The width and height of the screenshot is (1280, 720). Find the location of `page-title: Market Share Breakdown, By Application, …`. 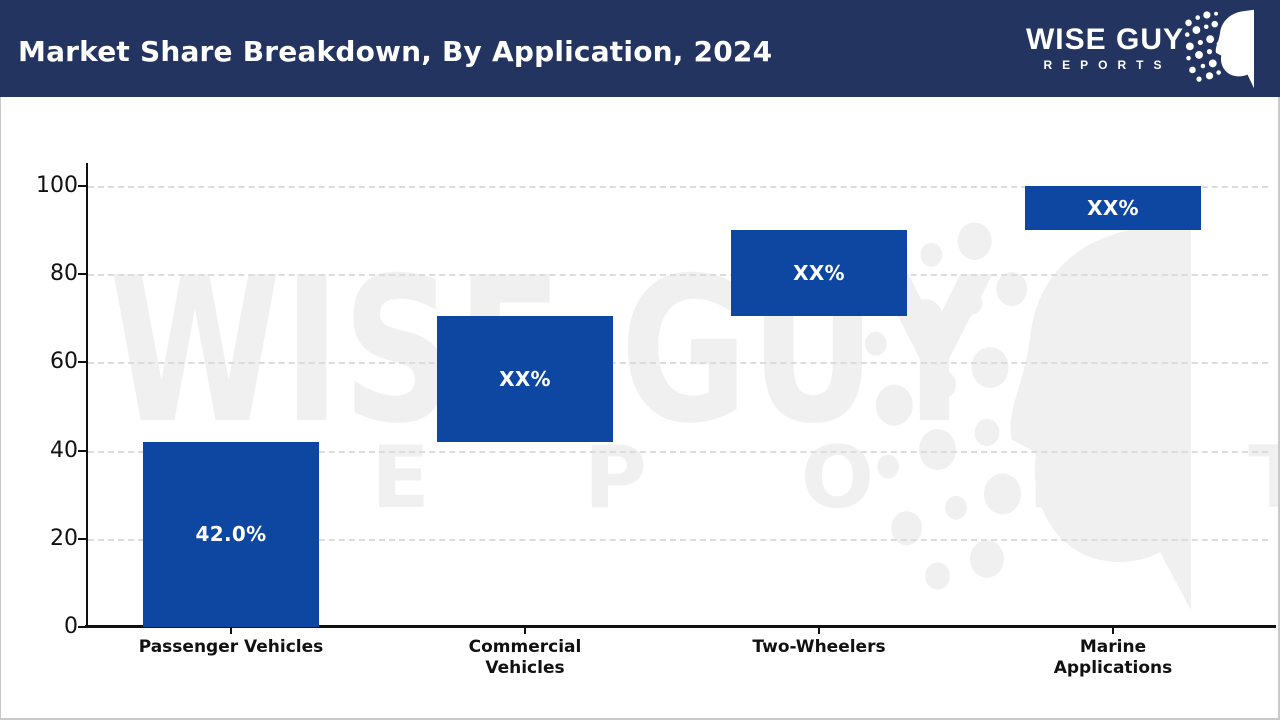

page-title: Market Share Breakdown, By Application, … is located at coordinates (395, 51).